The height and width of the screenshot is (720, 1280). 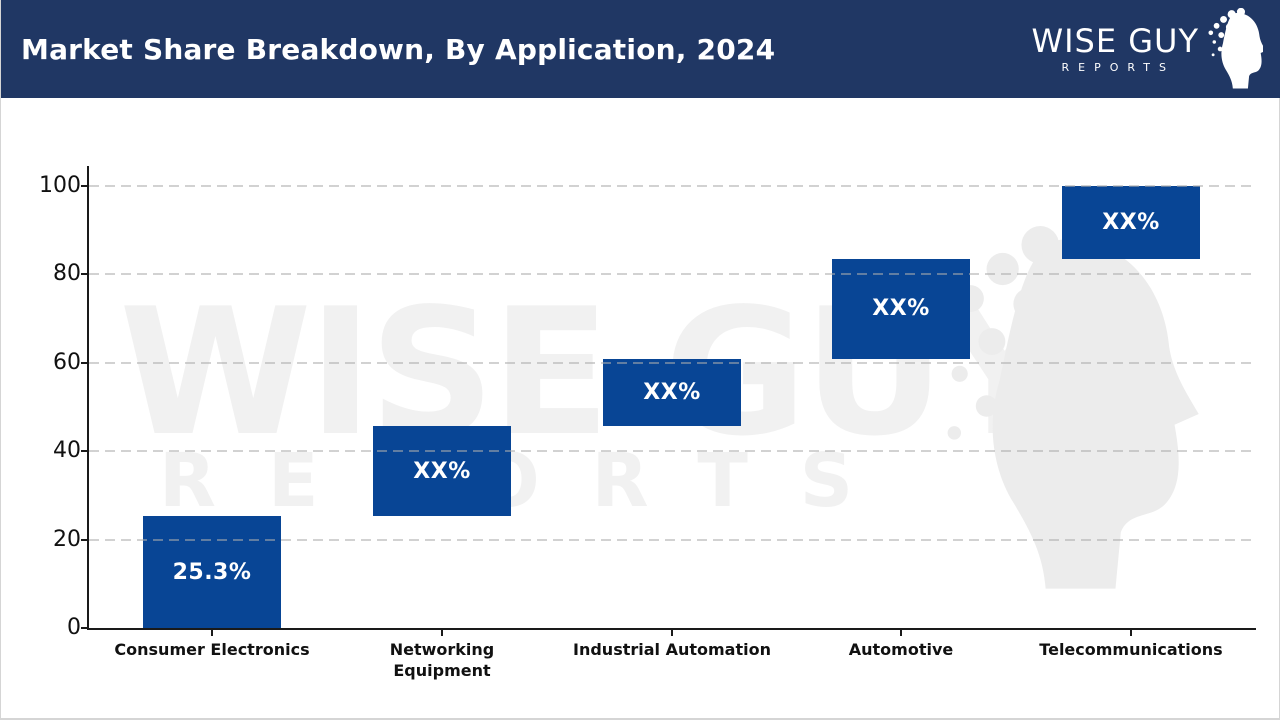 What do you see at coordinates (672, 649) in the screenshot?
I see `x-axis-category-label: Industrial Automation` at bounding box center [672, 649].